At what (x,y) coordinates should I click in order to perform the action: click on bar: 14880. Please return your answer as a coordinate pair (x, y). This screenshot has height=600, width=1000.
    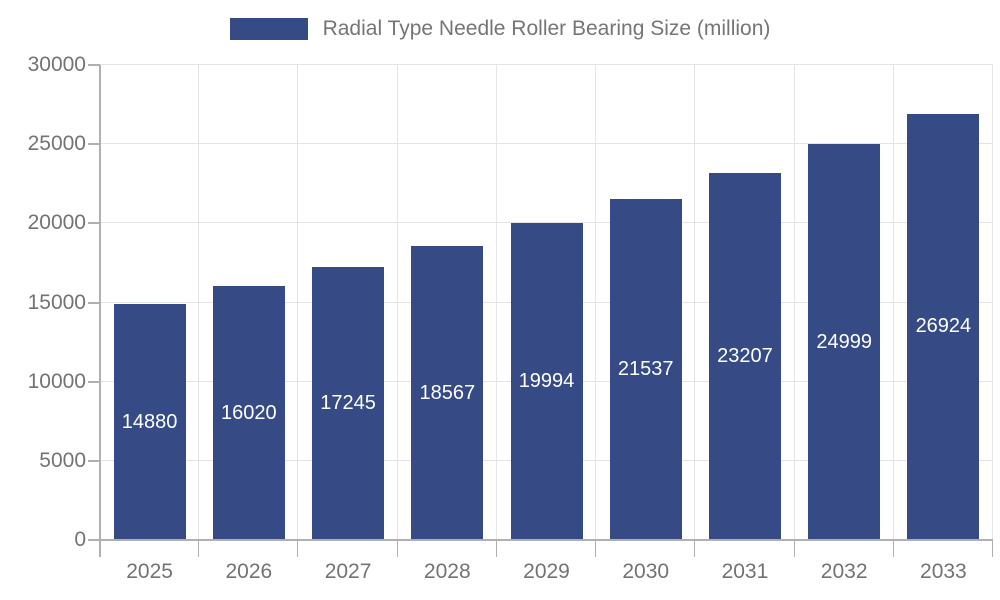
    Looking at the image, I should click on (149, 422).